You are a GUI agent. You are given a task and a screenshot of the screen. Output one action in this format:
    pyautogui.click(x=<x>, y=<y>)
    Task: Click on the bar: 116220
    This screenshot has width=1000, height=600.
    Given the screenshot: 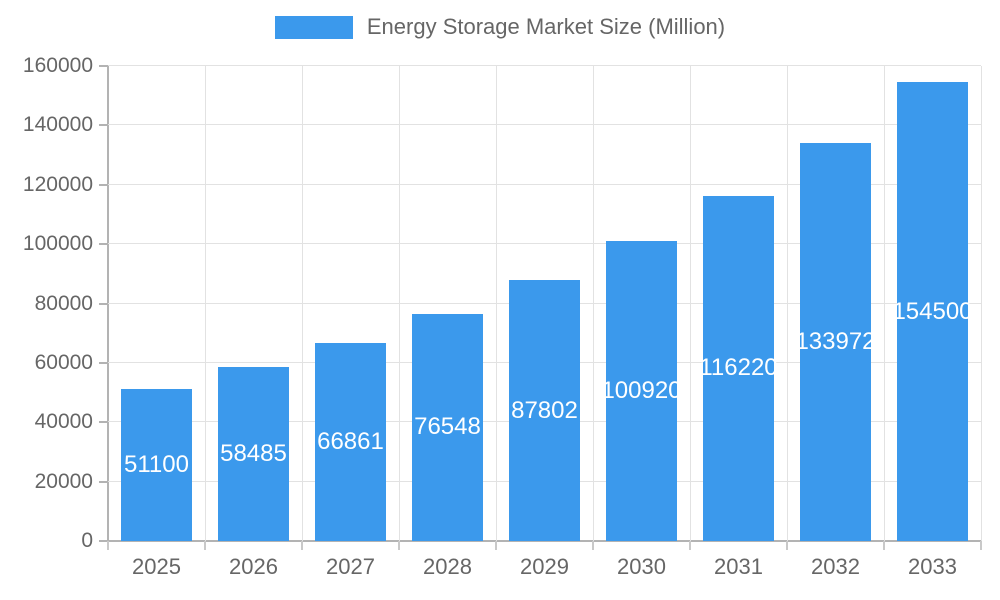 What is the action you would take?
    pyautogui.click(x=738, y=368)
    